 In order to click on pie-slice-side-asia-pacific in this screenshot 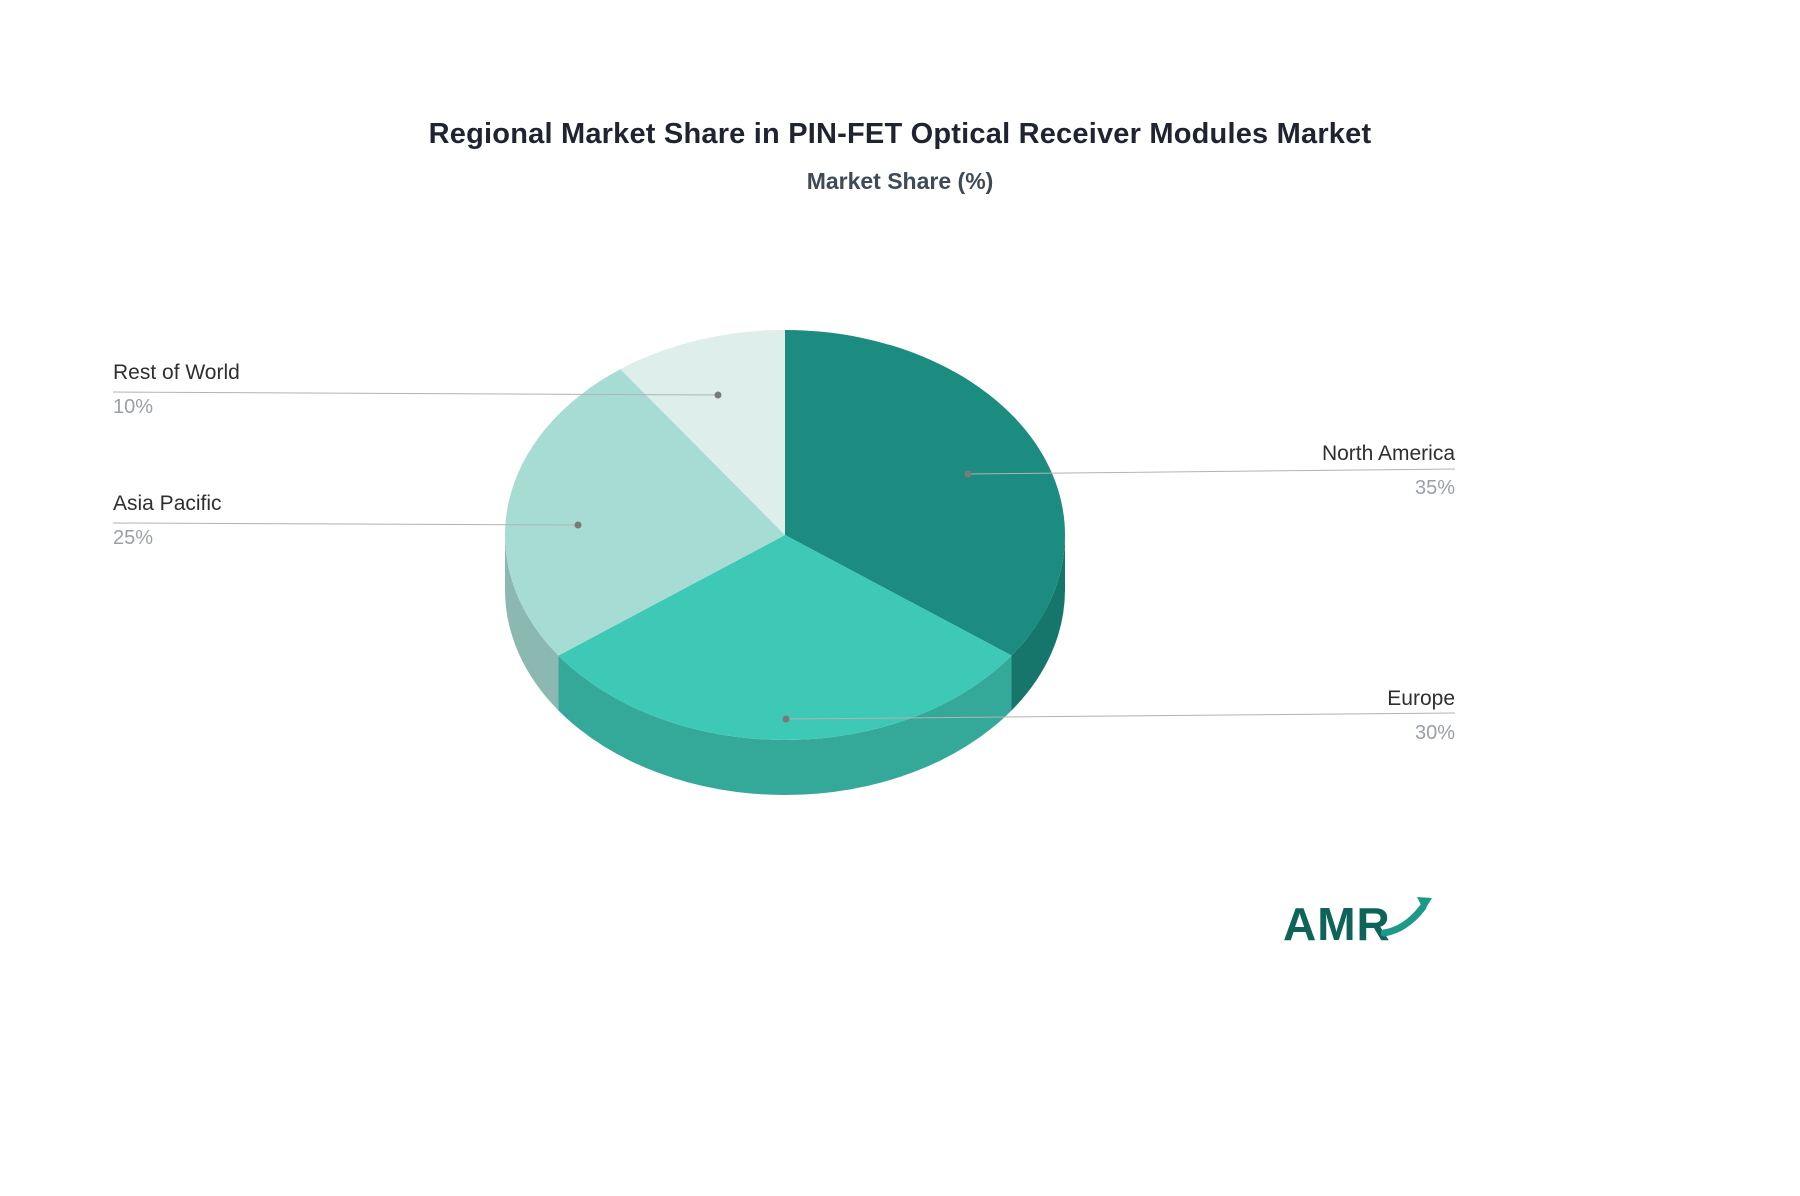, I will do `click(532, 623)`.